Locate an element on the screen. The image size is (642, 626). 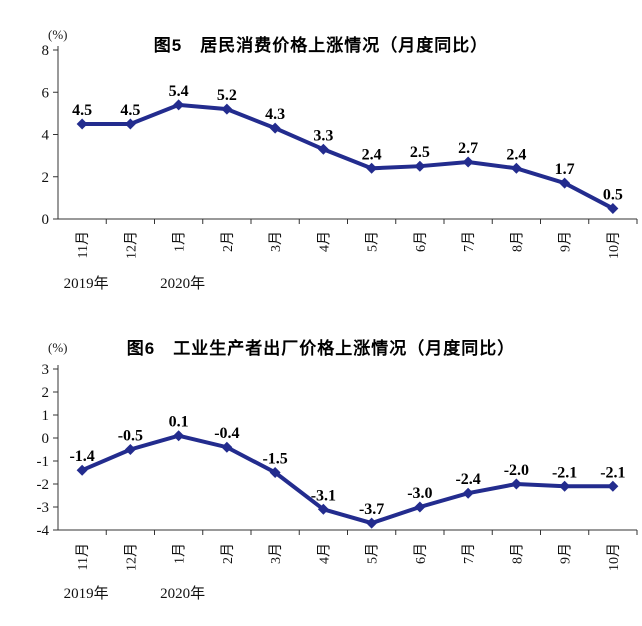
data-label: -3.7 is located at coordinates (371, 509).